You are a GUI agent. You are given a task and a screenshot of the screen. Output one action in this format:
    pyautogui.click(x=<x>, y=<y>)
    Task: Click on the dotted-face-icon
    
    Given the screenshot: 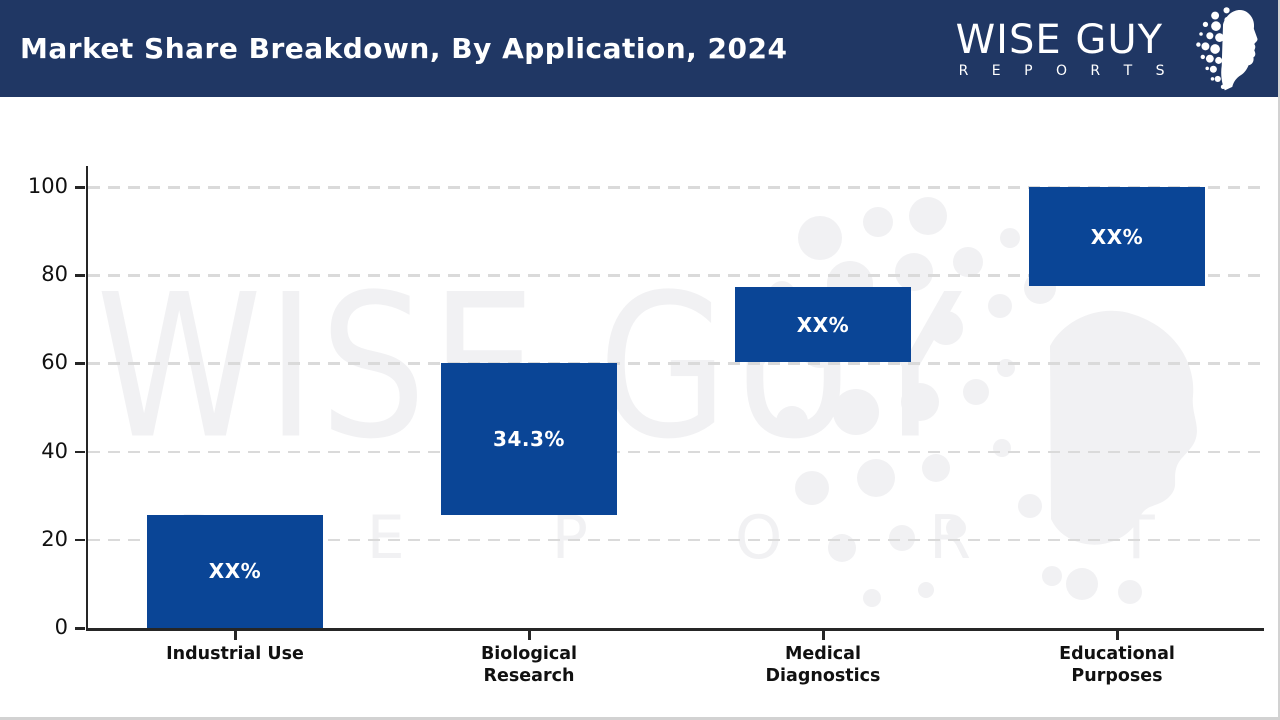 What is the action you would take?
    pyautogui.click(x=1227, y=49)
    